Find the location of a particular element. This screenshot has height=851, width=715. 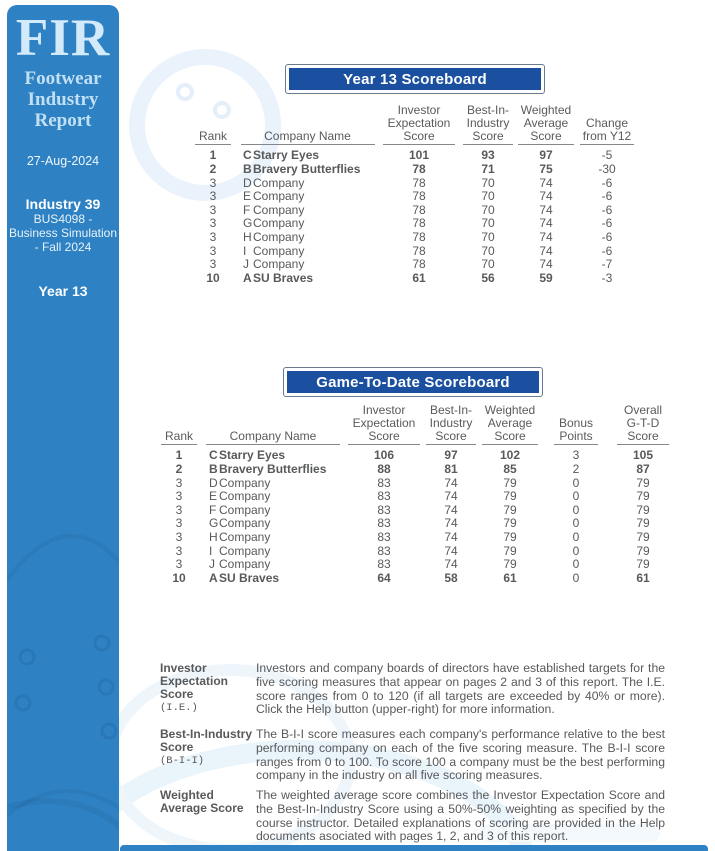

explanation-label-abbrev: (I.E.) is located at coordinates (179, 708).